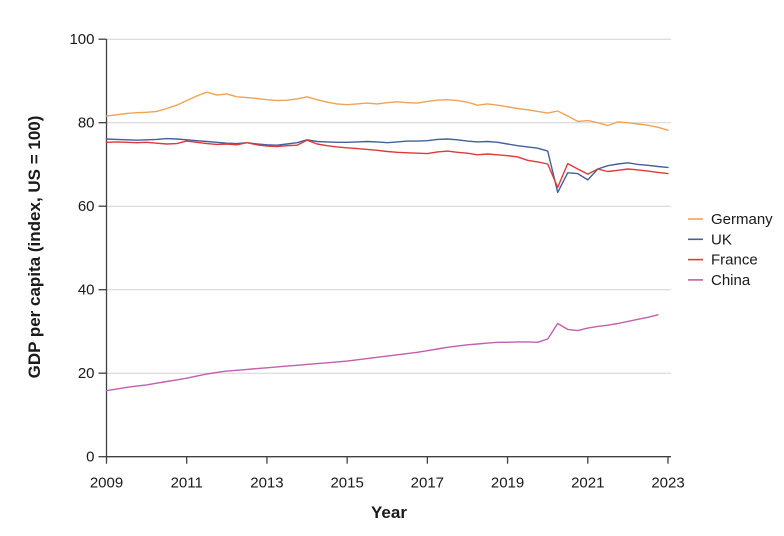 This screenshot has width=784, height=536. Describe the element at coordinates (731, 280) in the screenshot. I see `legend-label-china: China` at that location.